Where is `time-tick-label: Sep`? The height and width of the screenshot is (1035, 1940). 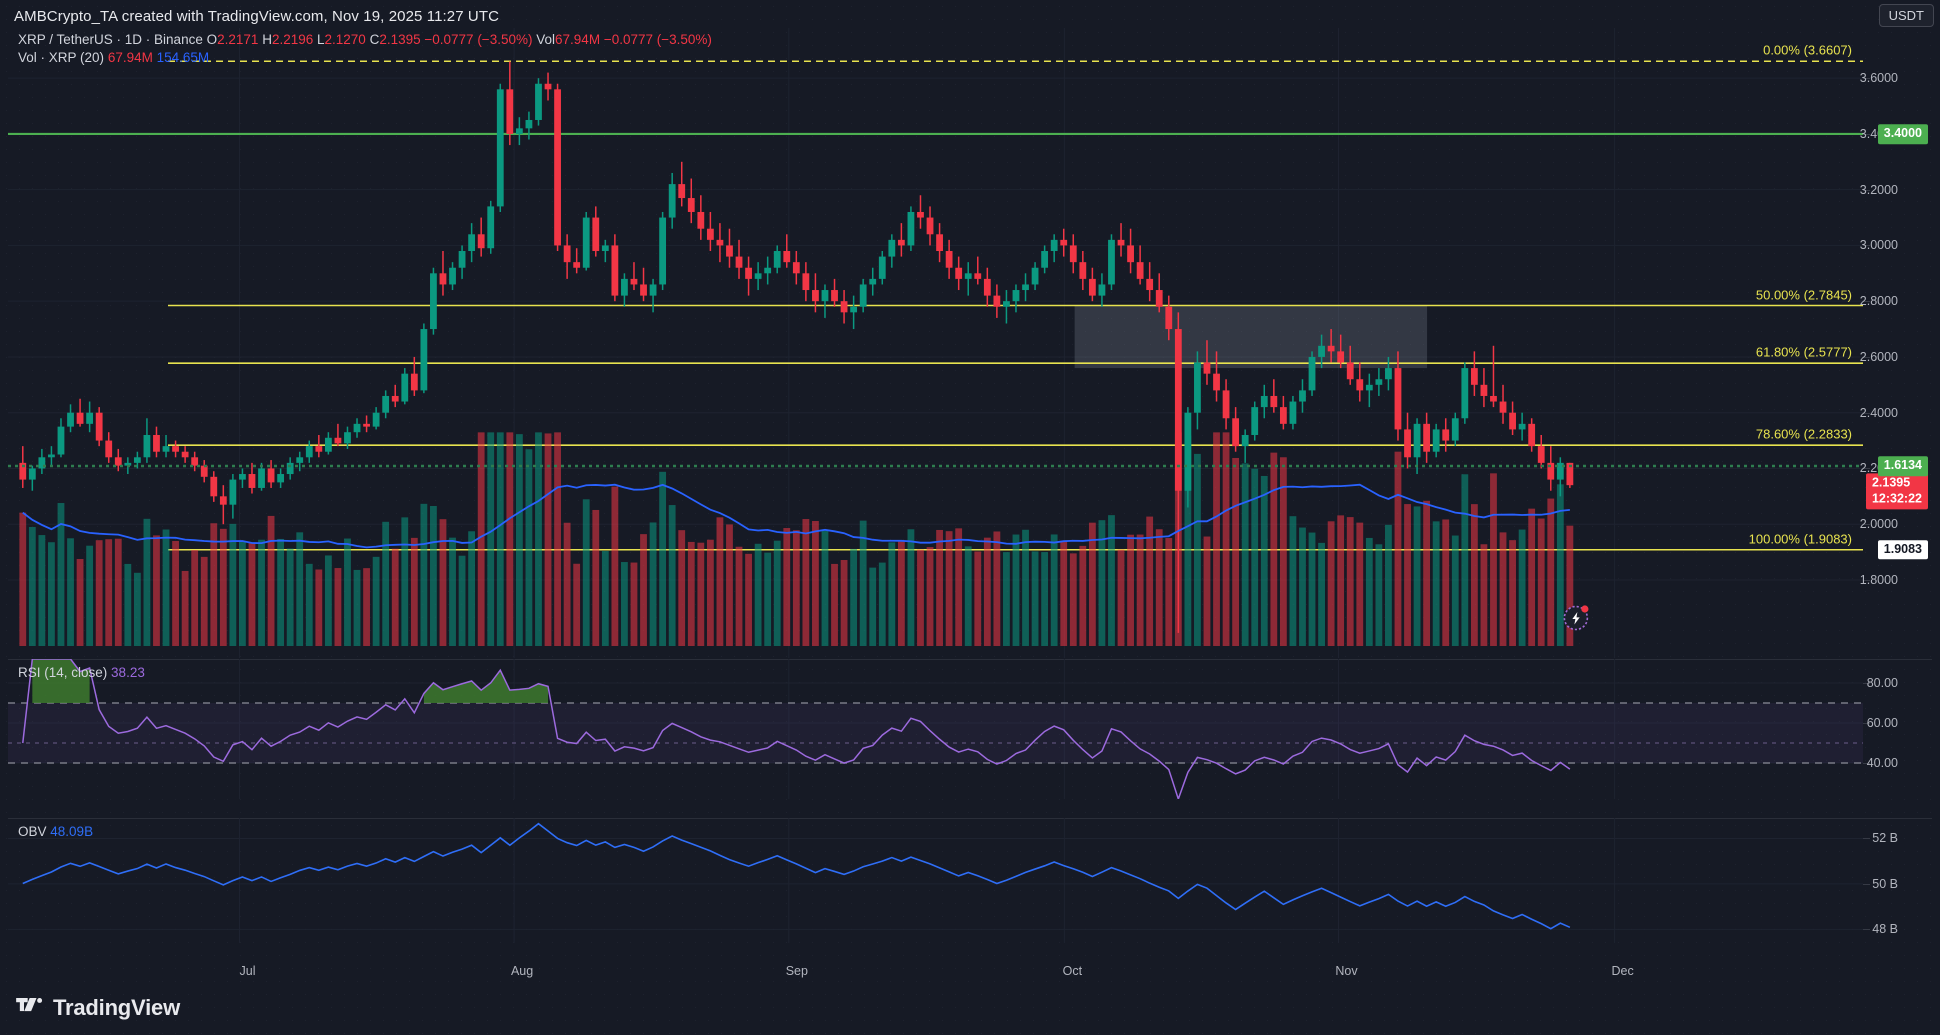
time-tick-label: Sep is located at coordinates (796, 971).